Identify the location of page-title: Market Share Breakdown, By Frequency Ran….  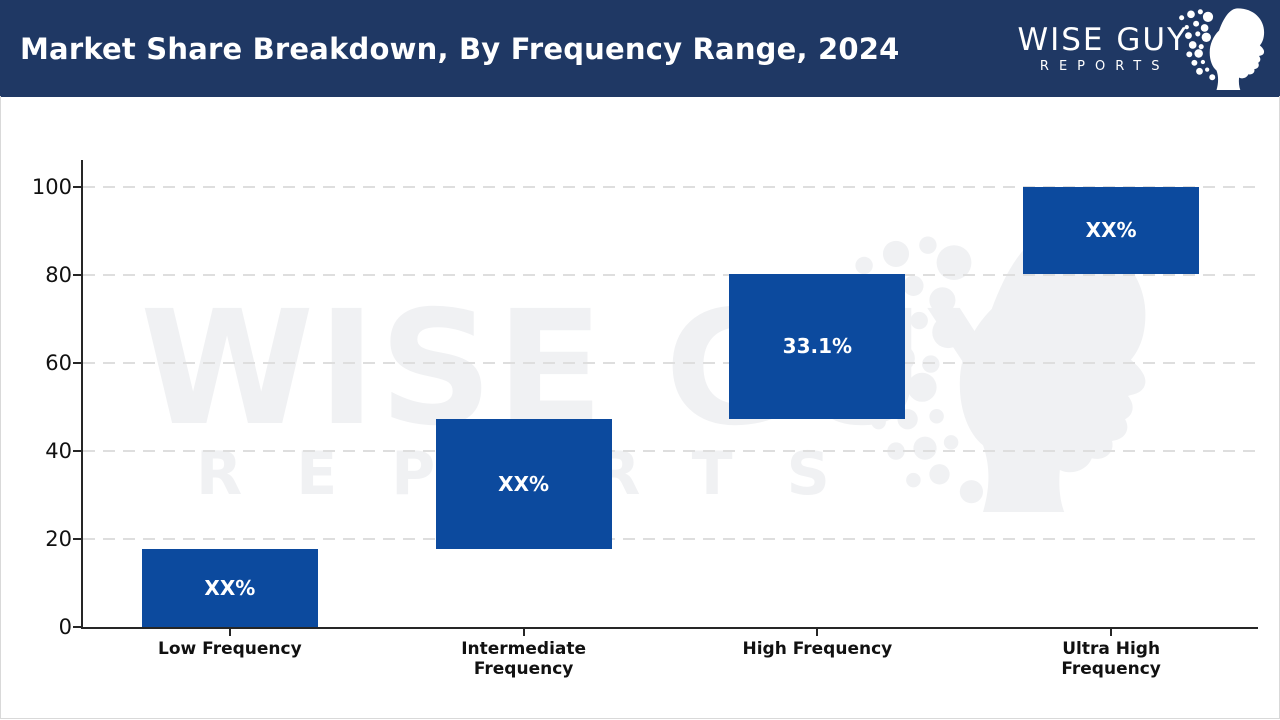
(460, 48).